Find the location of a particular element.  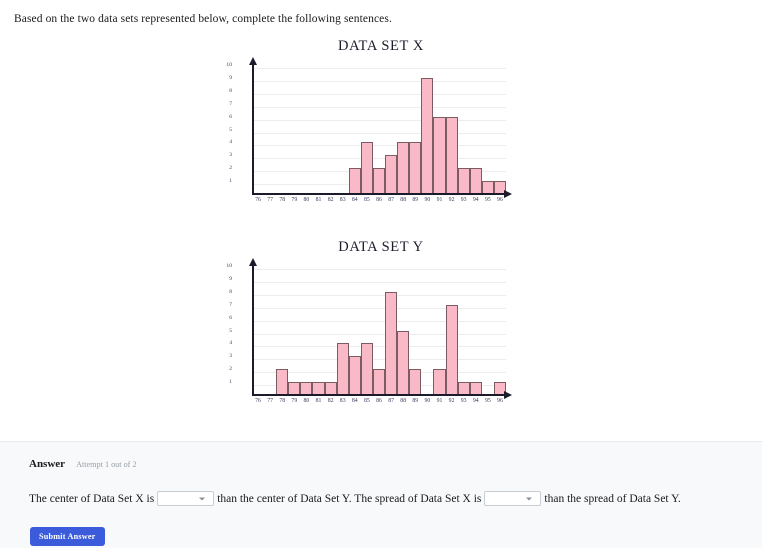

y-axis-line-y is located at coordinates (253, 329).